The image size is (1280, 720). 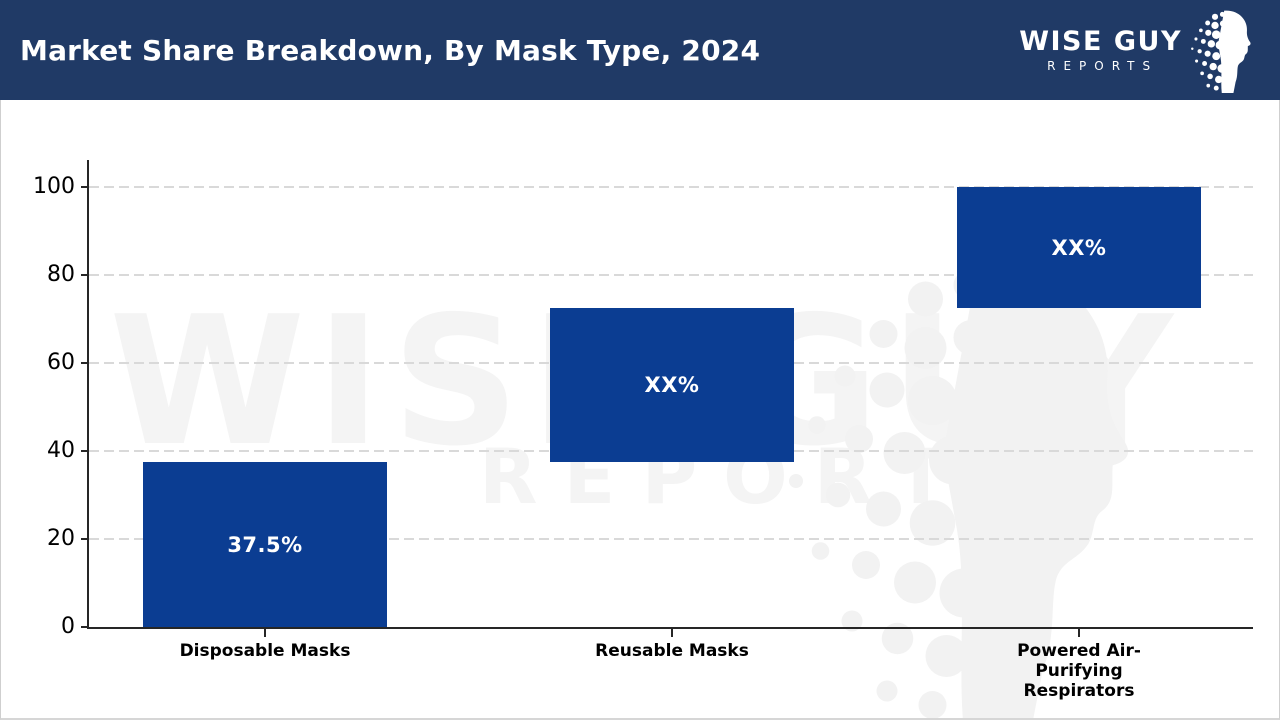 I want to click on brand-subtitle: REPORTS, so click(x=1103, y=65).